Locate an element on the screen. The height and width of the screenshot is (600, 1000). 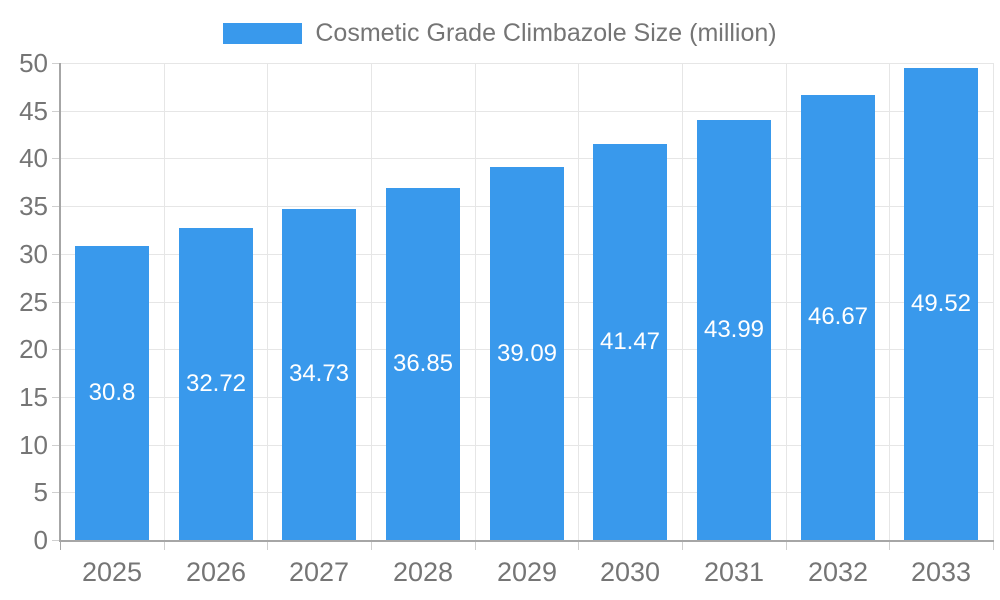
bar-value-label: 36.85 is located at coordinates (423, 363).